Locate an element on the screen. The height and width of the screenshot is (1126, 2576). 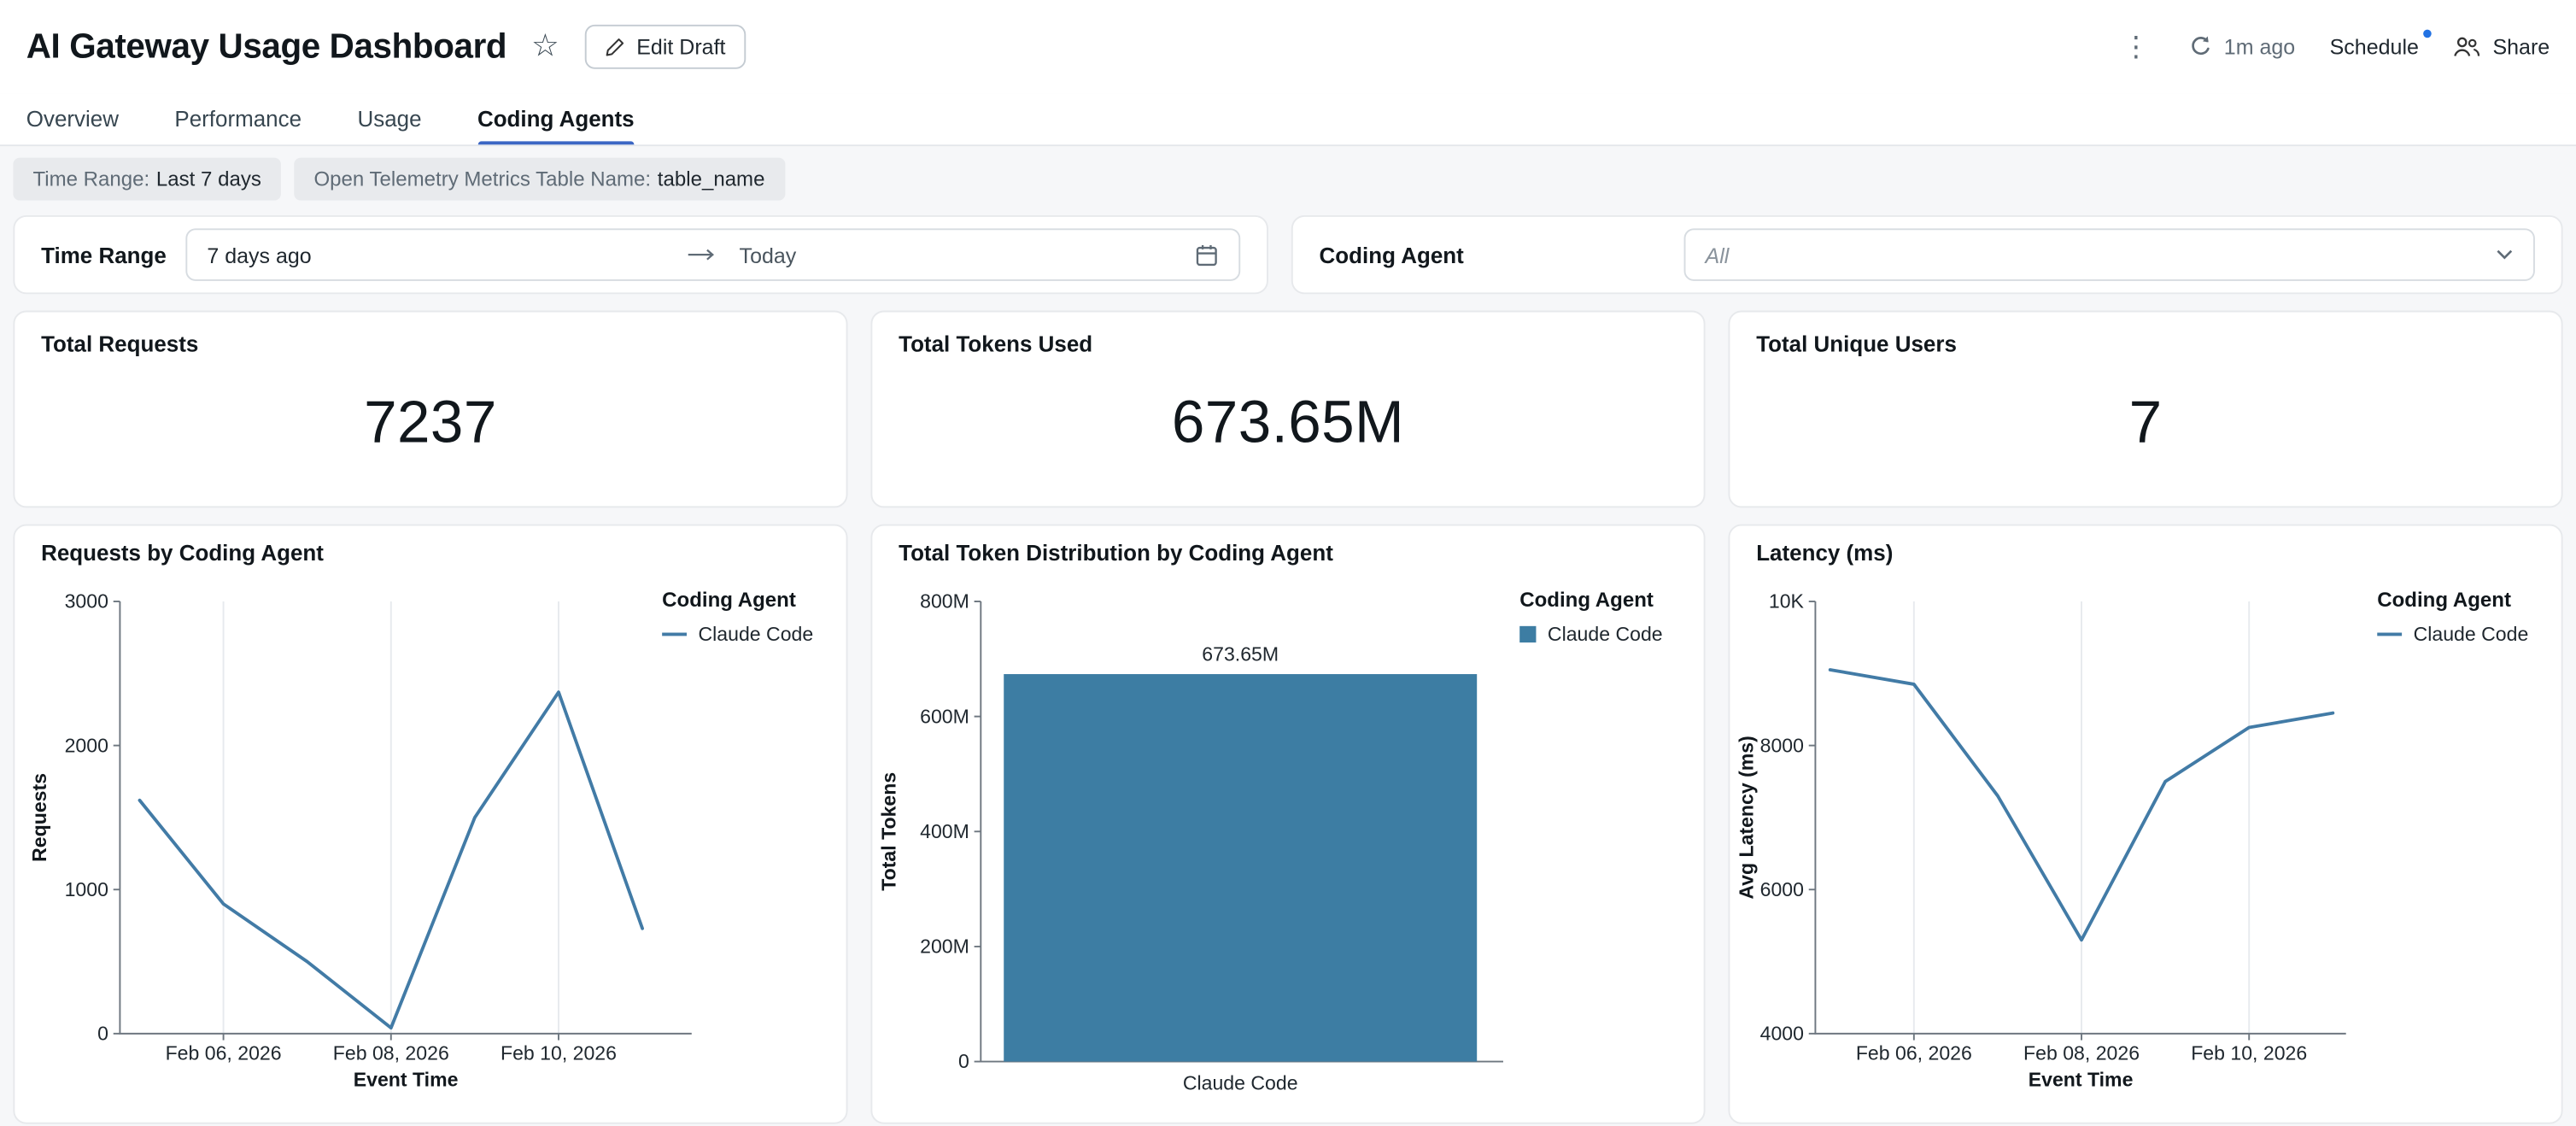
share-label: Share is located at coordinates (2521, 47).